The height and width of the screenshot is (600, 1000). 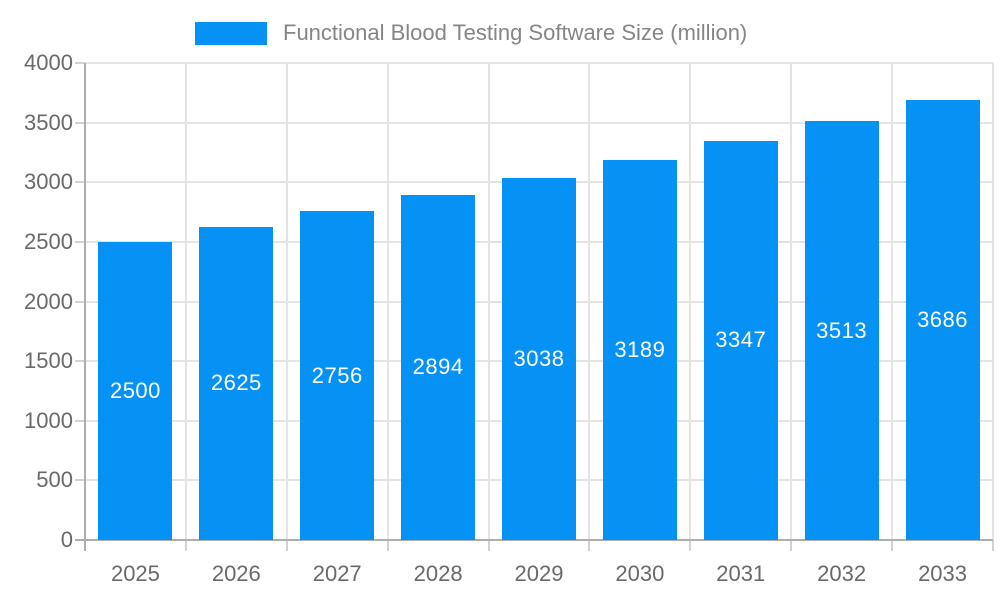 I want to click on bar-value-label: 2625, so click(x=236, y=383).